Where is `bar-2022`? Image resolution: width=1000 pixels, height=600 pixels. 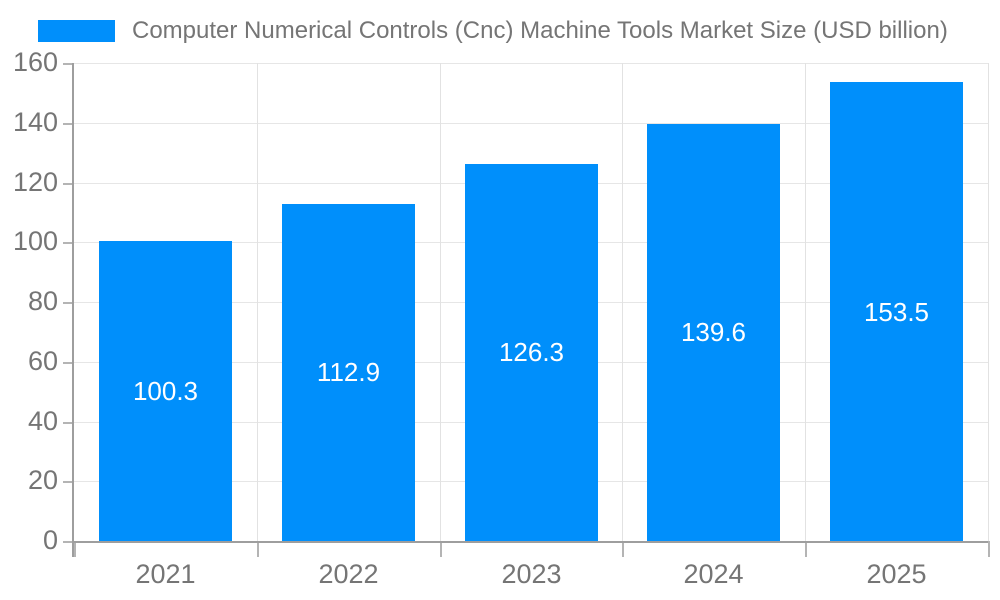 bar-2022 is located at coordinates (348, 372).